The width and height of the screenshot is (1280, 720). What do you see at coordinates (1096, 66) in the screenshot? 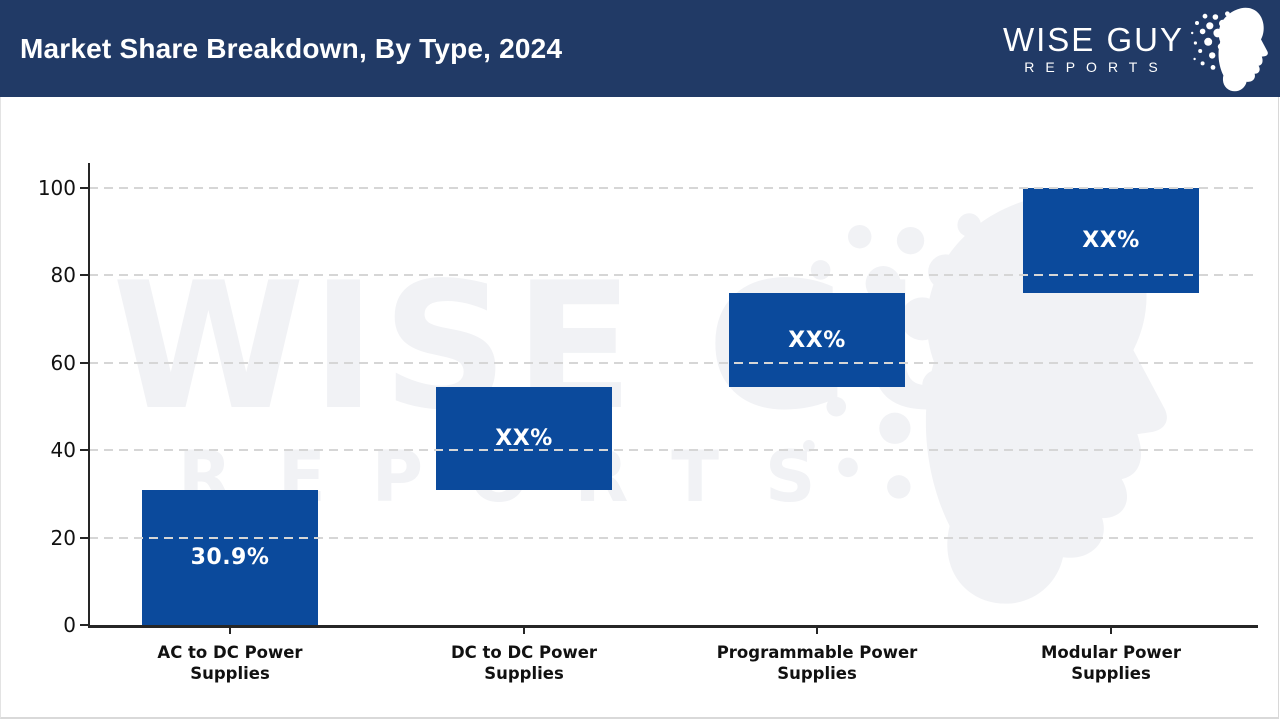
I see `logo-subtitle: REPORTS` at bounding box center [1096, 66].